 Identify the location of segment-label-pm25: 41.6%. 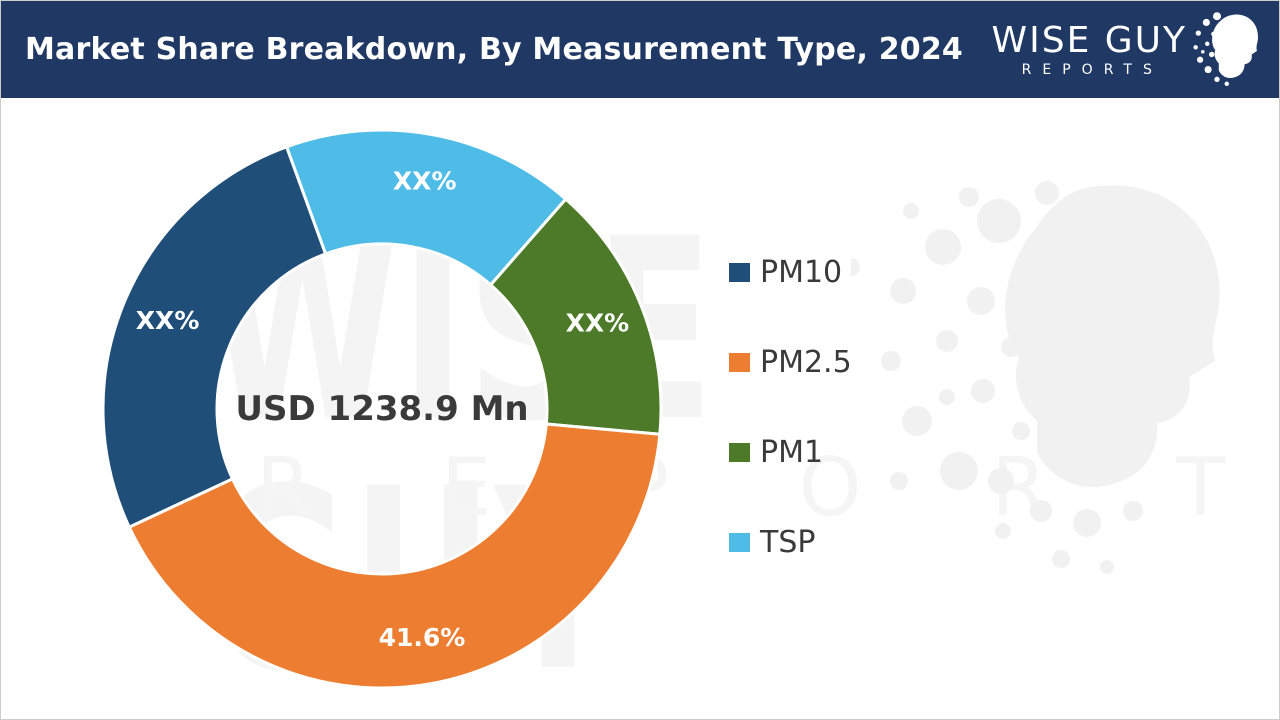
(422, 637).